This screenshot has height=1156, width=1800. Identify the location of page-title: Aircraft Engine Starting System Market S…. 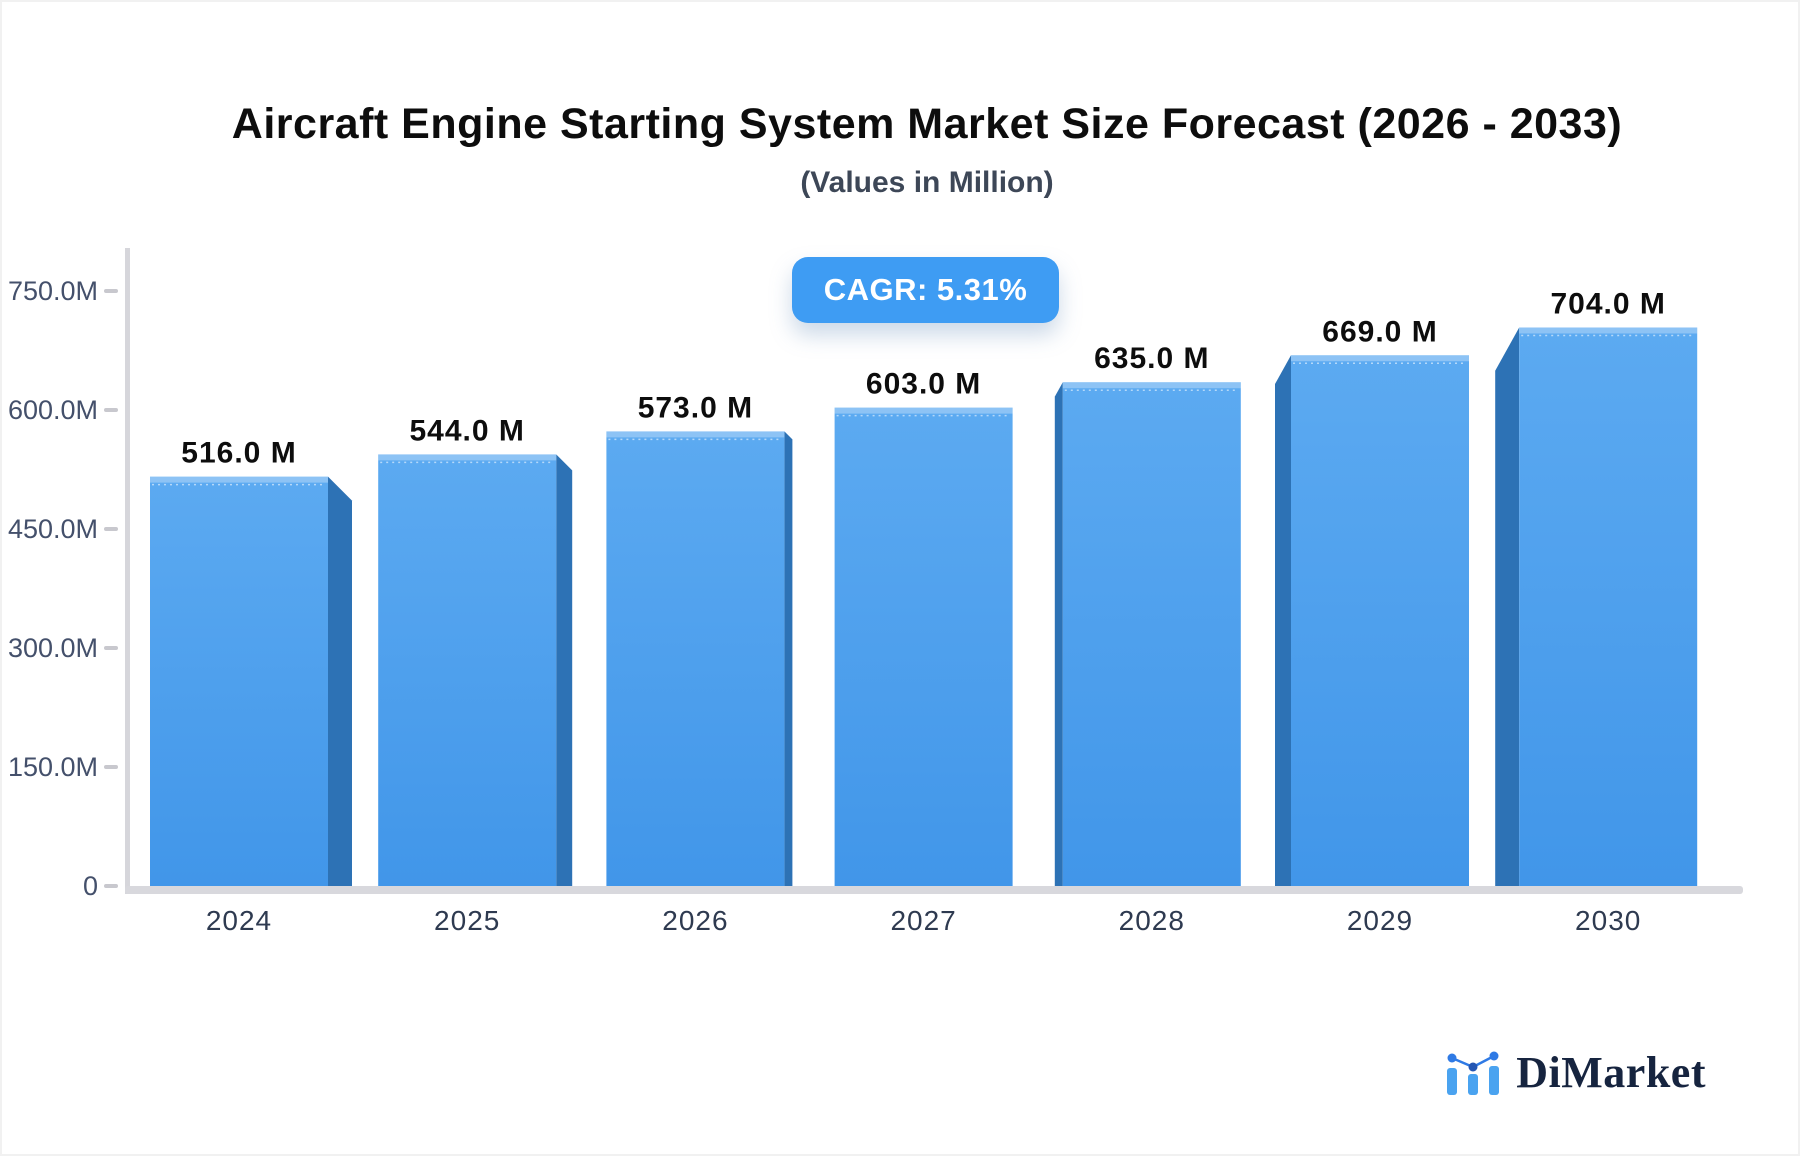
(927, 124).